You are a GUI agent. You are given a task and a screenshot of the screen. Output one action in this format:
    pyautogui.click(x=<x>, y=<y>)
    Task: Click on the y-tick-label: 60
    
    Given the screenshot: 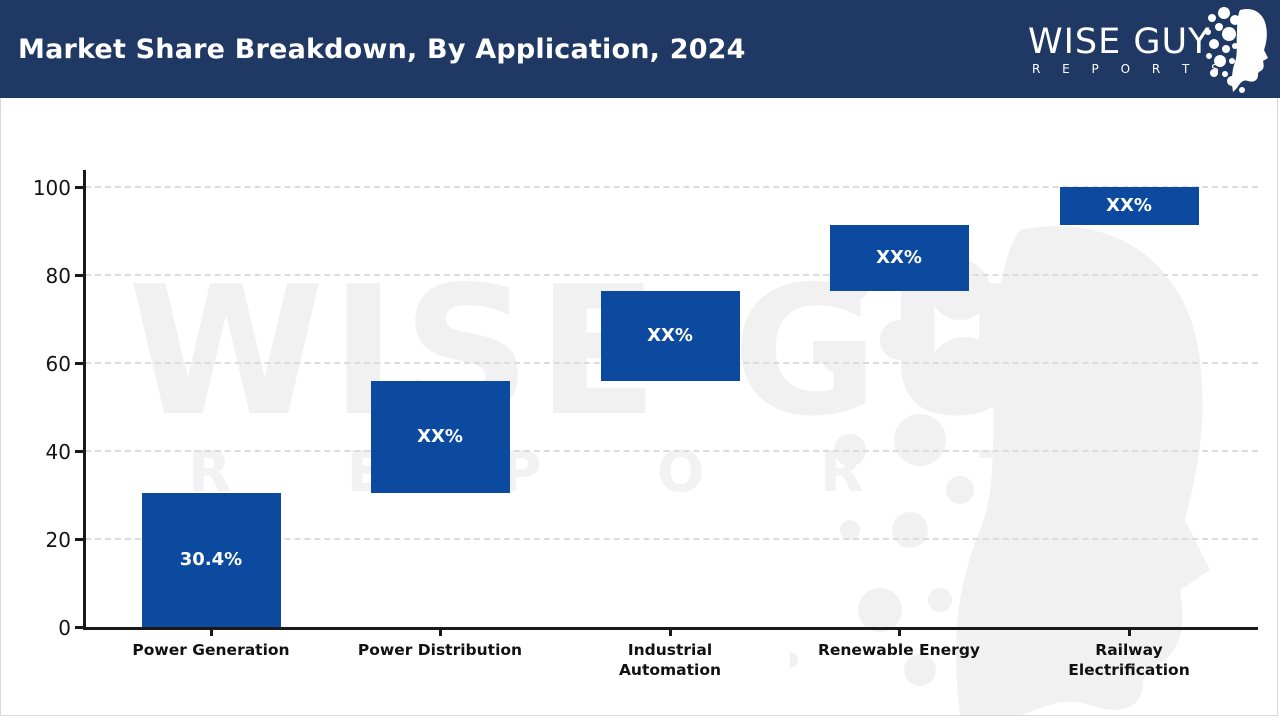 What is the action you would take?
    pyautogui.click(x=58, y=364)
    